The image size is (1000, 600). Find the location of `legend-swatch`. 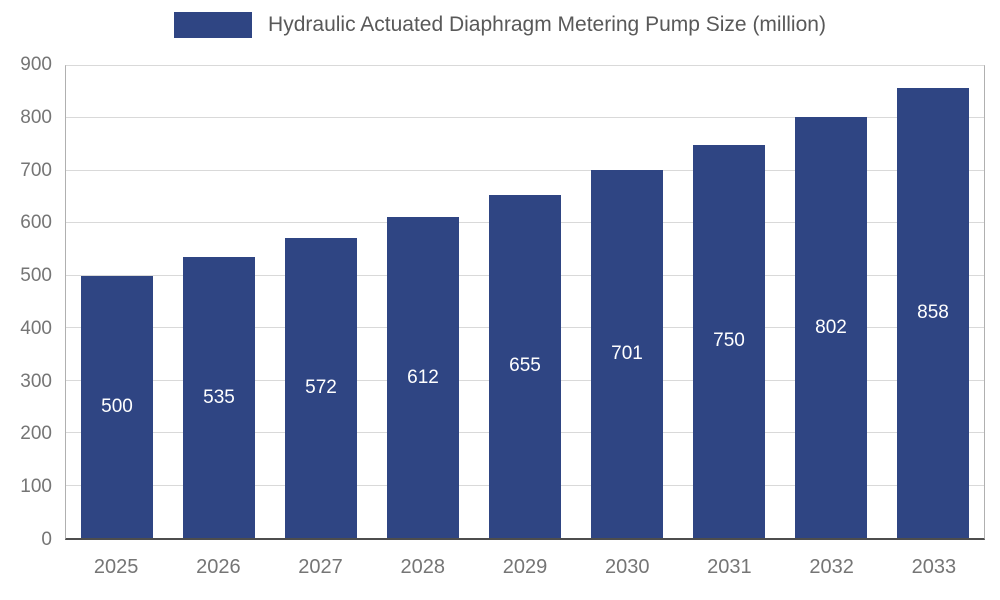

legend-swatch is located at coordinates (213, 25).